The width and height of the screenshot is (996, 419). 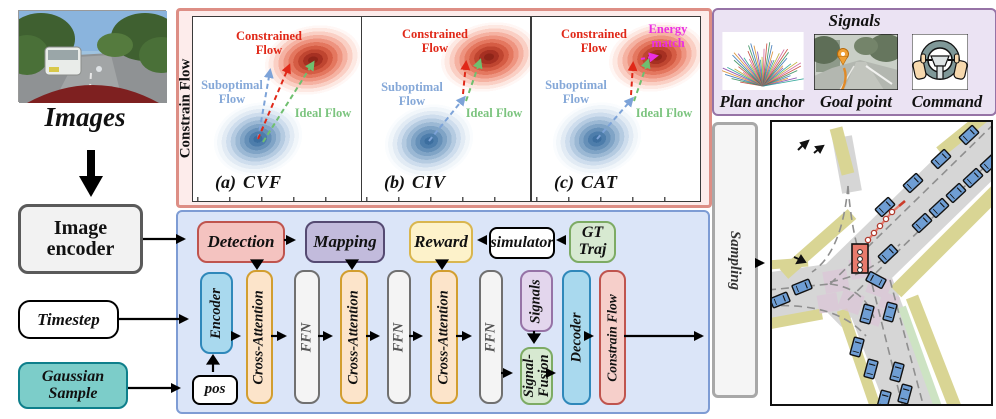 I want to click on goal-point-label: Goal point, so click(x=856, y=101).